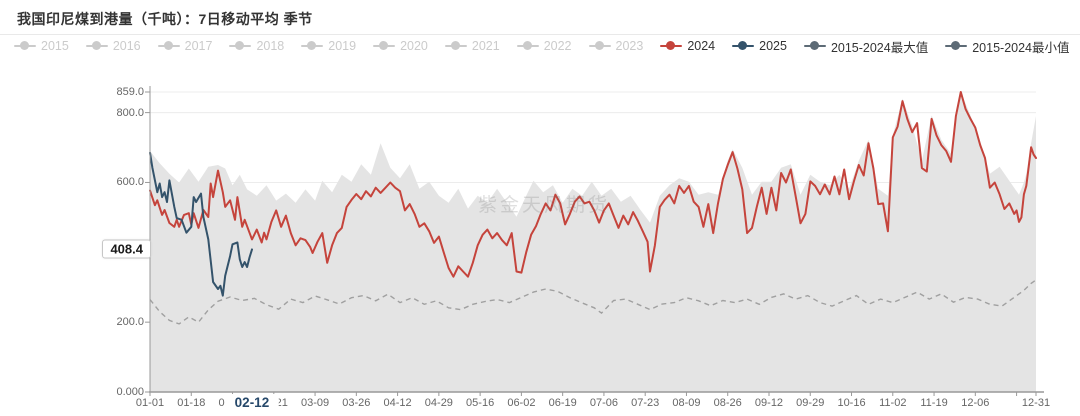  I want to click on x-axis-label: 01-18, so click(191, 403).